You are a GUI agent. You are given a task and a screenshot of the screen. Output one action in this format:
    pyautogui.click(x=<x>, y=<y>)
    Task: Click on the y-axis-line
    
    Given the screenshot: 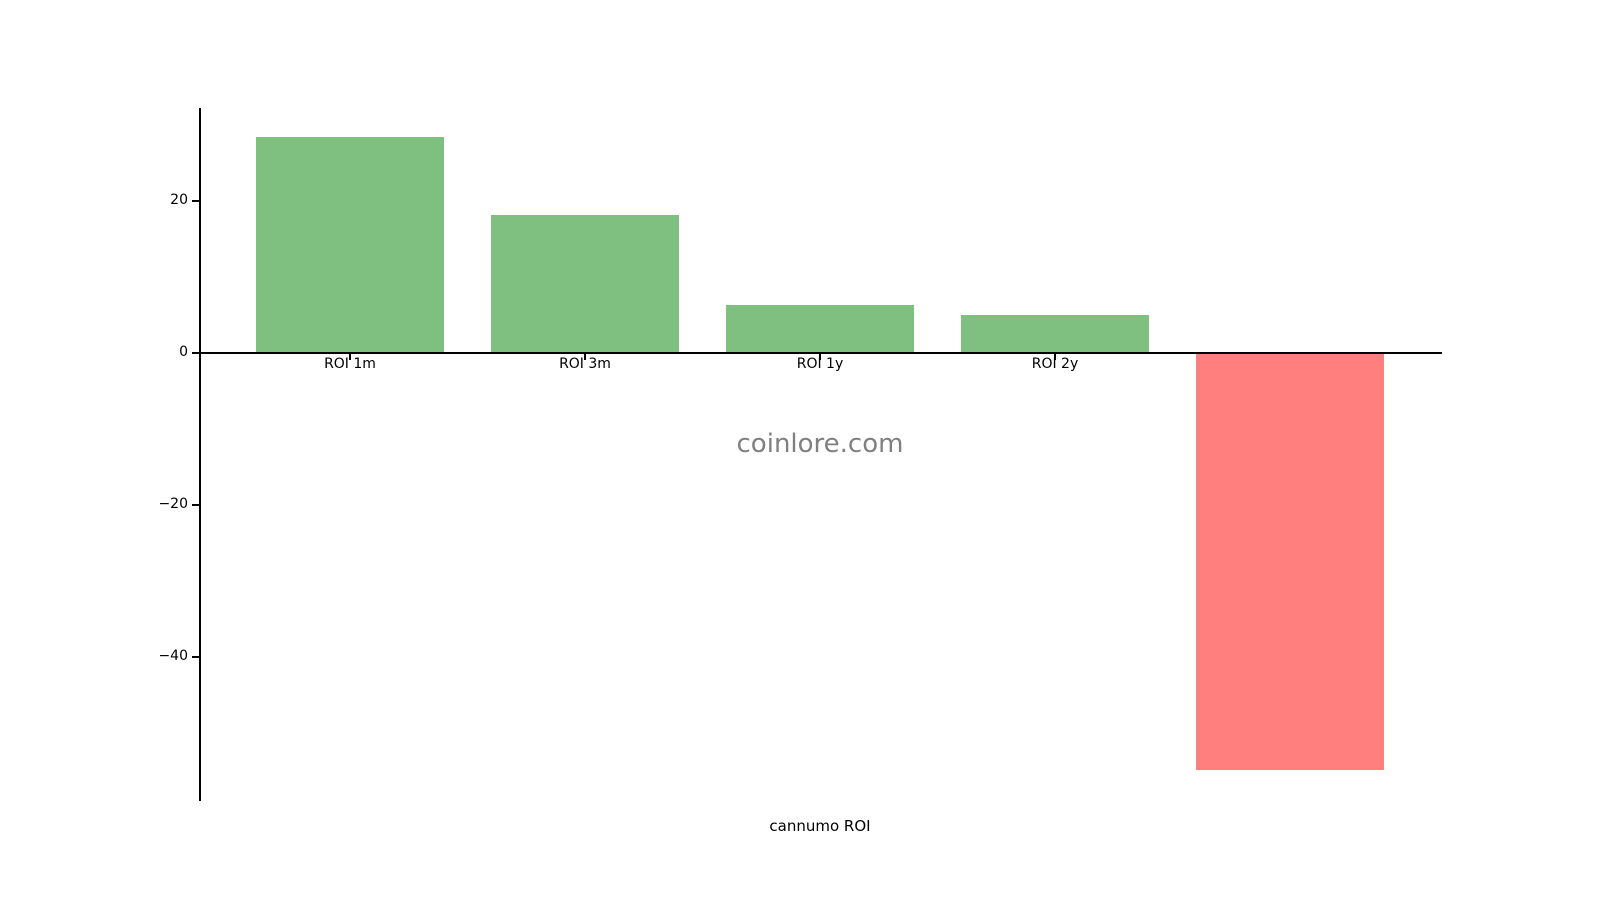 What is the action you would take?
    pyautogui.click(x=200, y=454)
    